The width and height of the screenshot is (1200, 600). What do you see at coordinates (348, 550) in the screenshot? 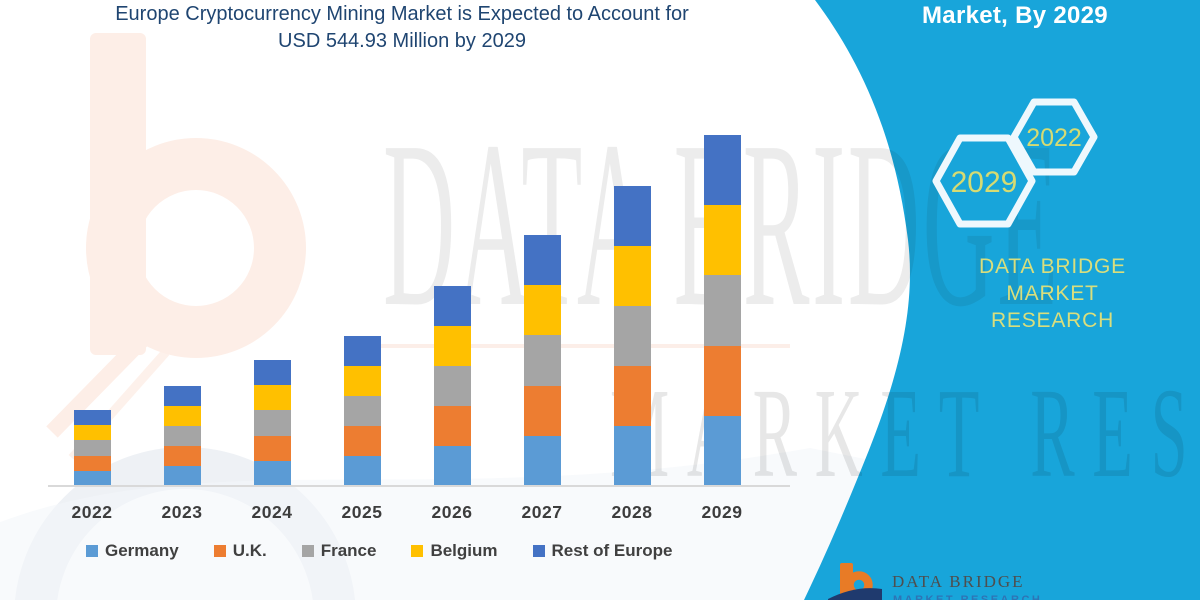
I see `legend-label: France` at bounding box center [348, 550].